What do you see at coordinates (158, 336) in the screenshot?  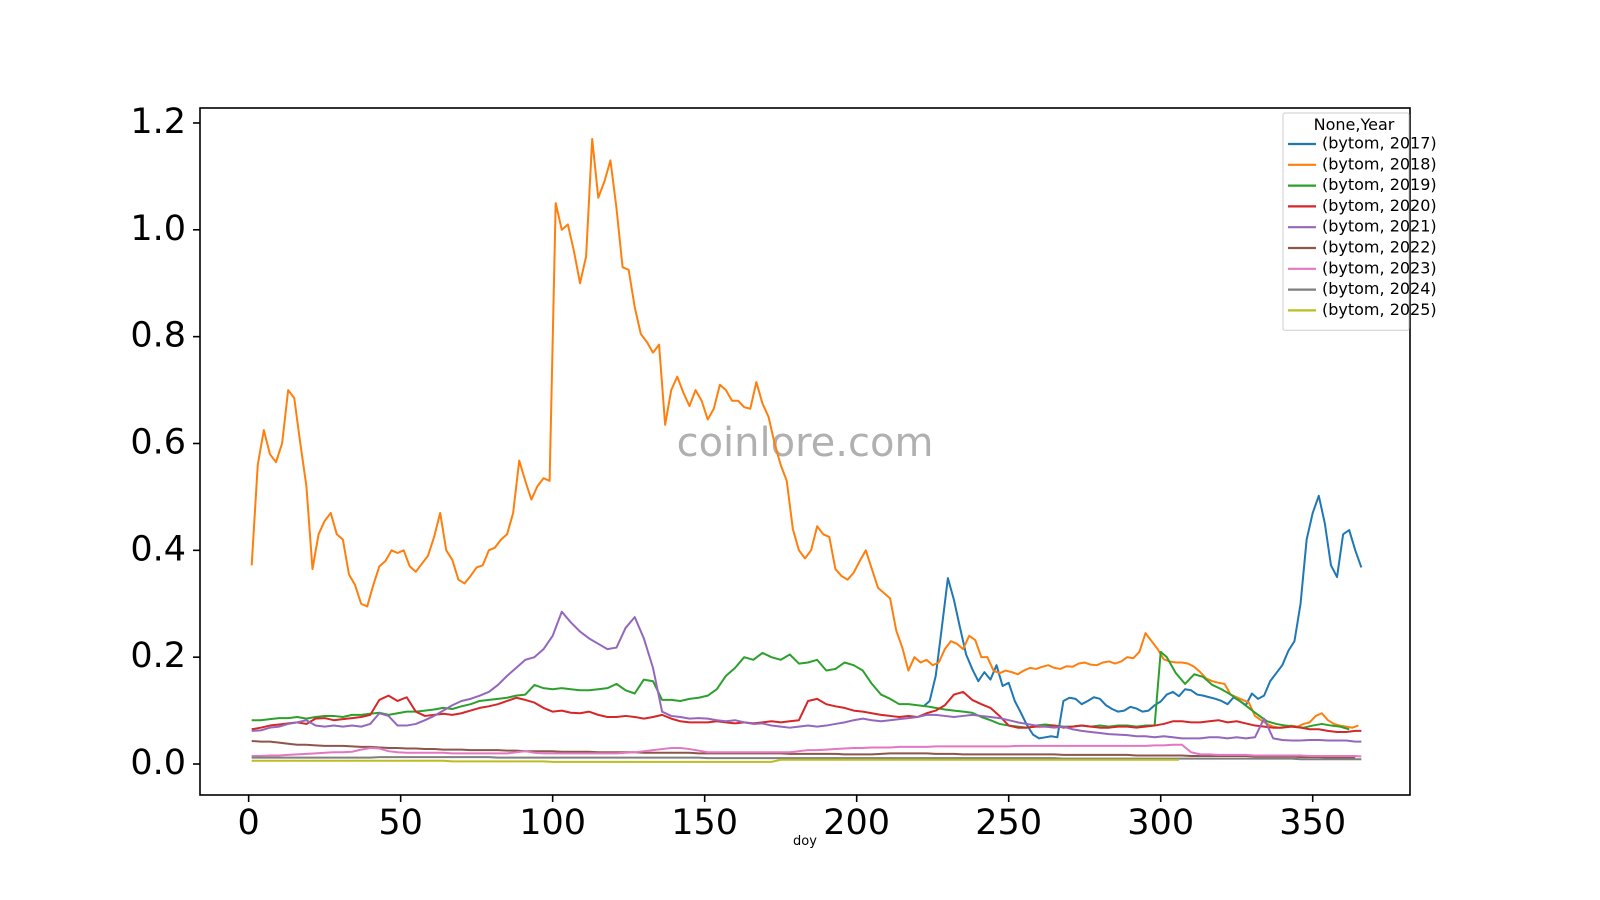 I see `y-tick-label: 0.8` at bounding box center [158, 336].